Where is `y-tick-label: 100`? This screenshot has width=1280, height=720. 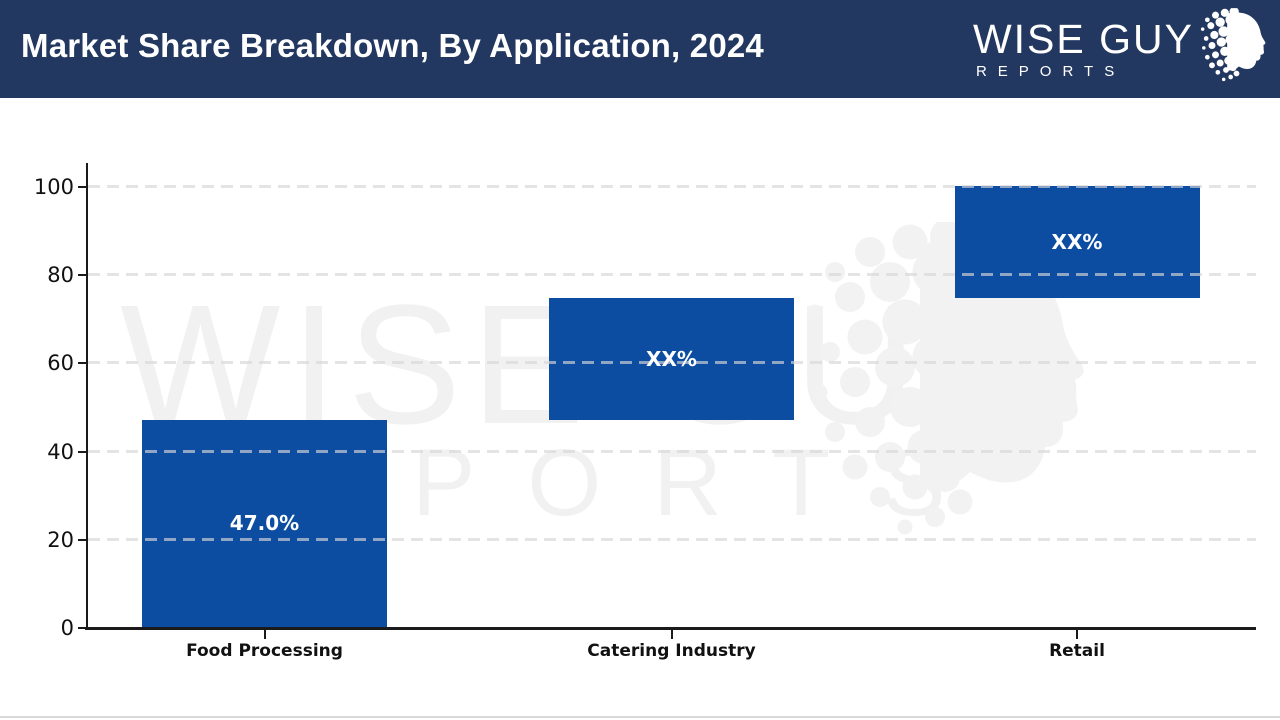 y-tick-label: 100 is located at coordinates (53, 187).